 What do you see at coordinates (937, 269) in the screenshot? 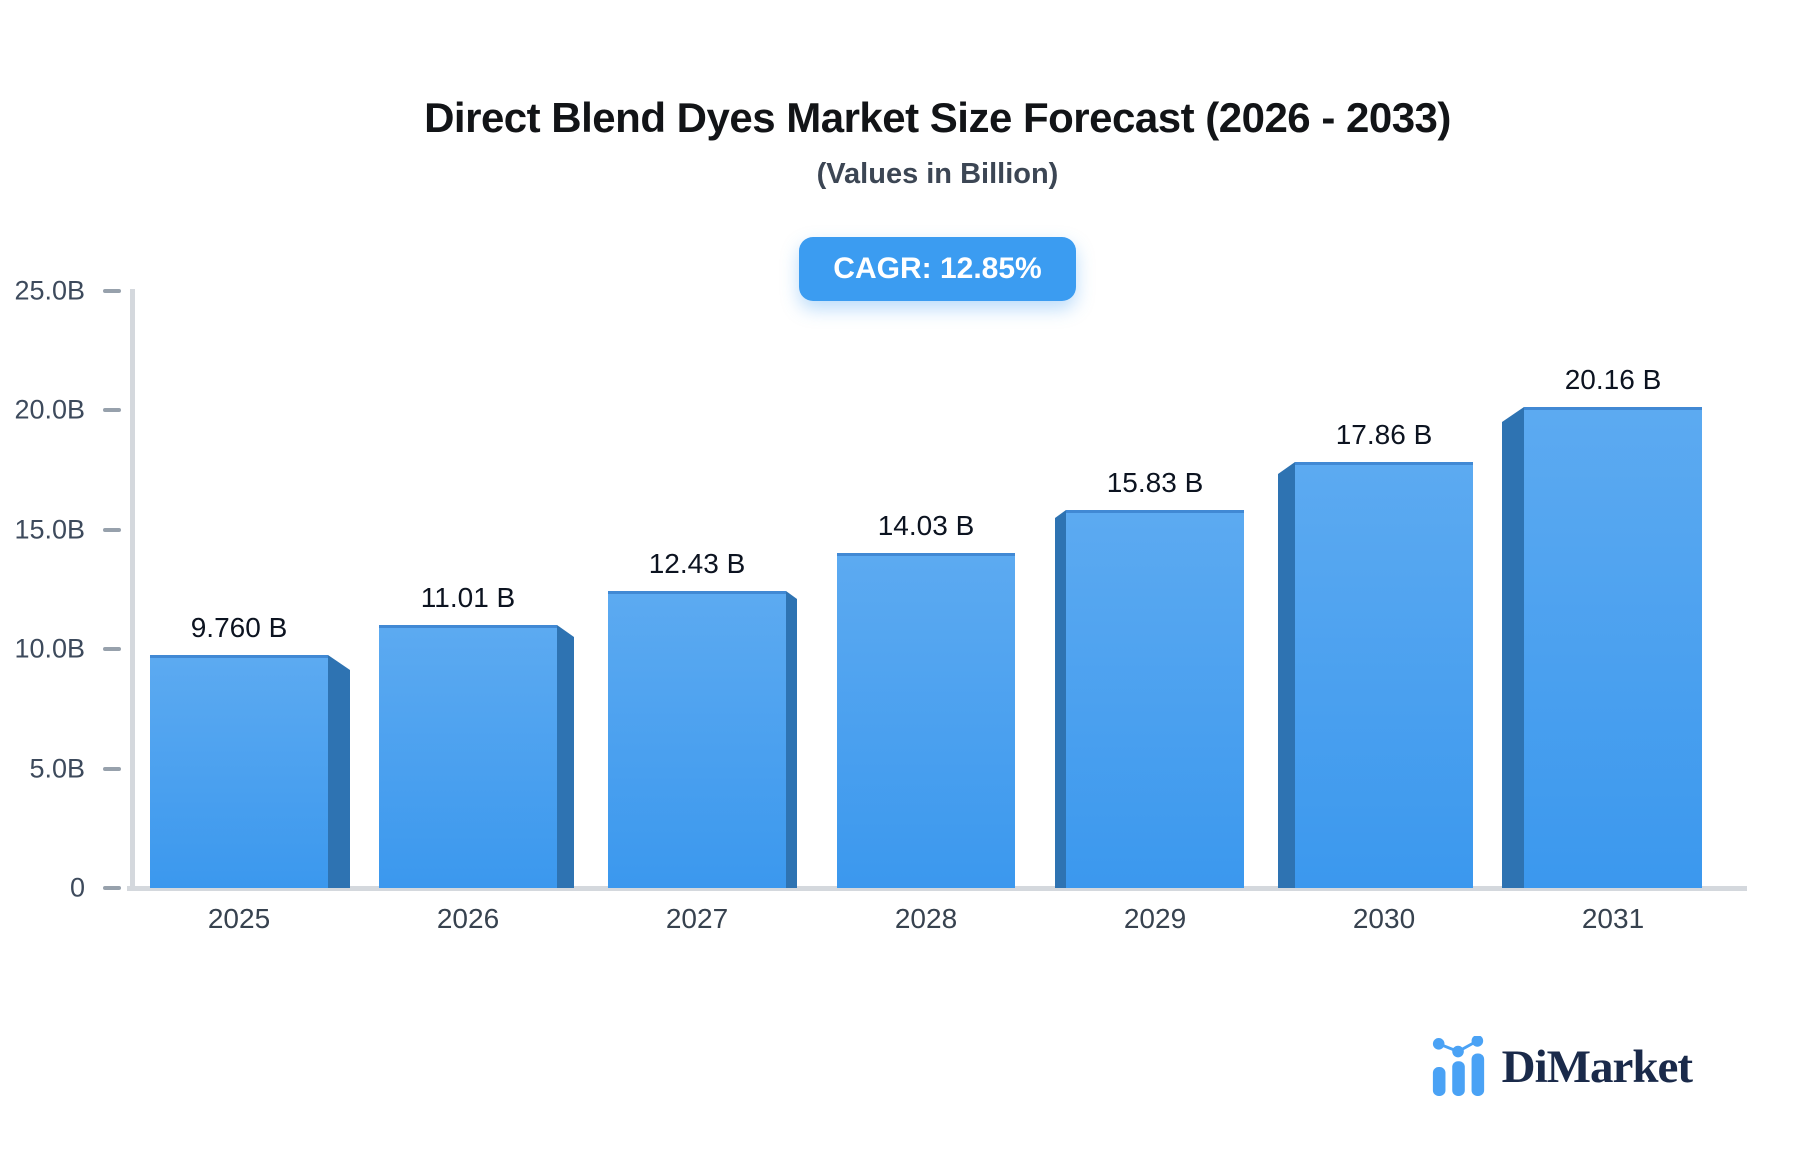
I see `cagr-badge: CAGR: 12.85%` at bounding box center [937, 269].